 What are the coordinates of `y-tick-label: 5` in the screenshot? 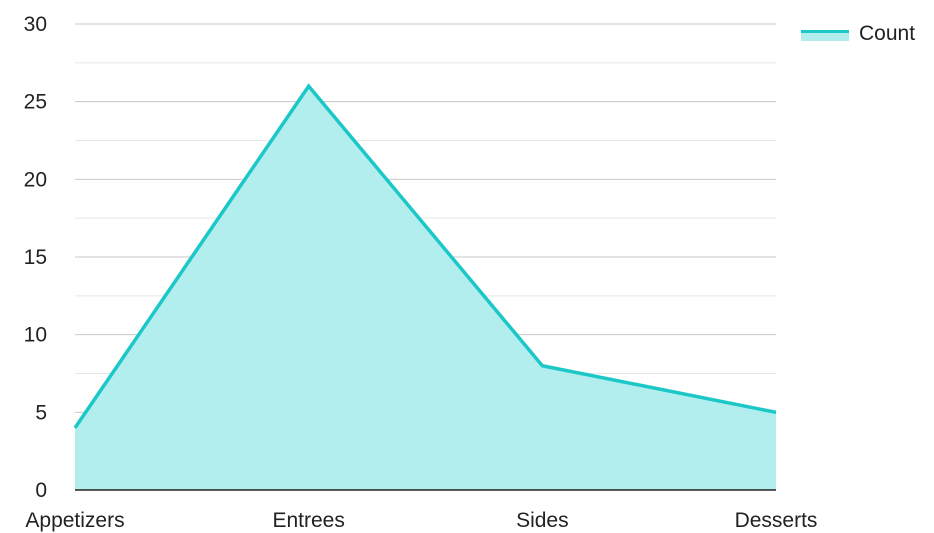 It's located at (41, 412).